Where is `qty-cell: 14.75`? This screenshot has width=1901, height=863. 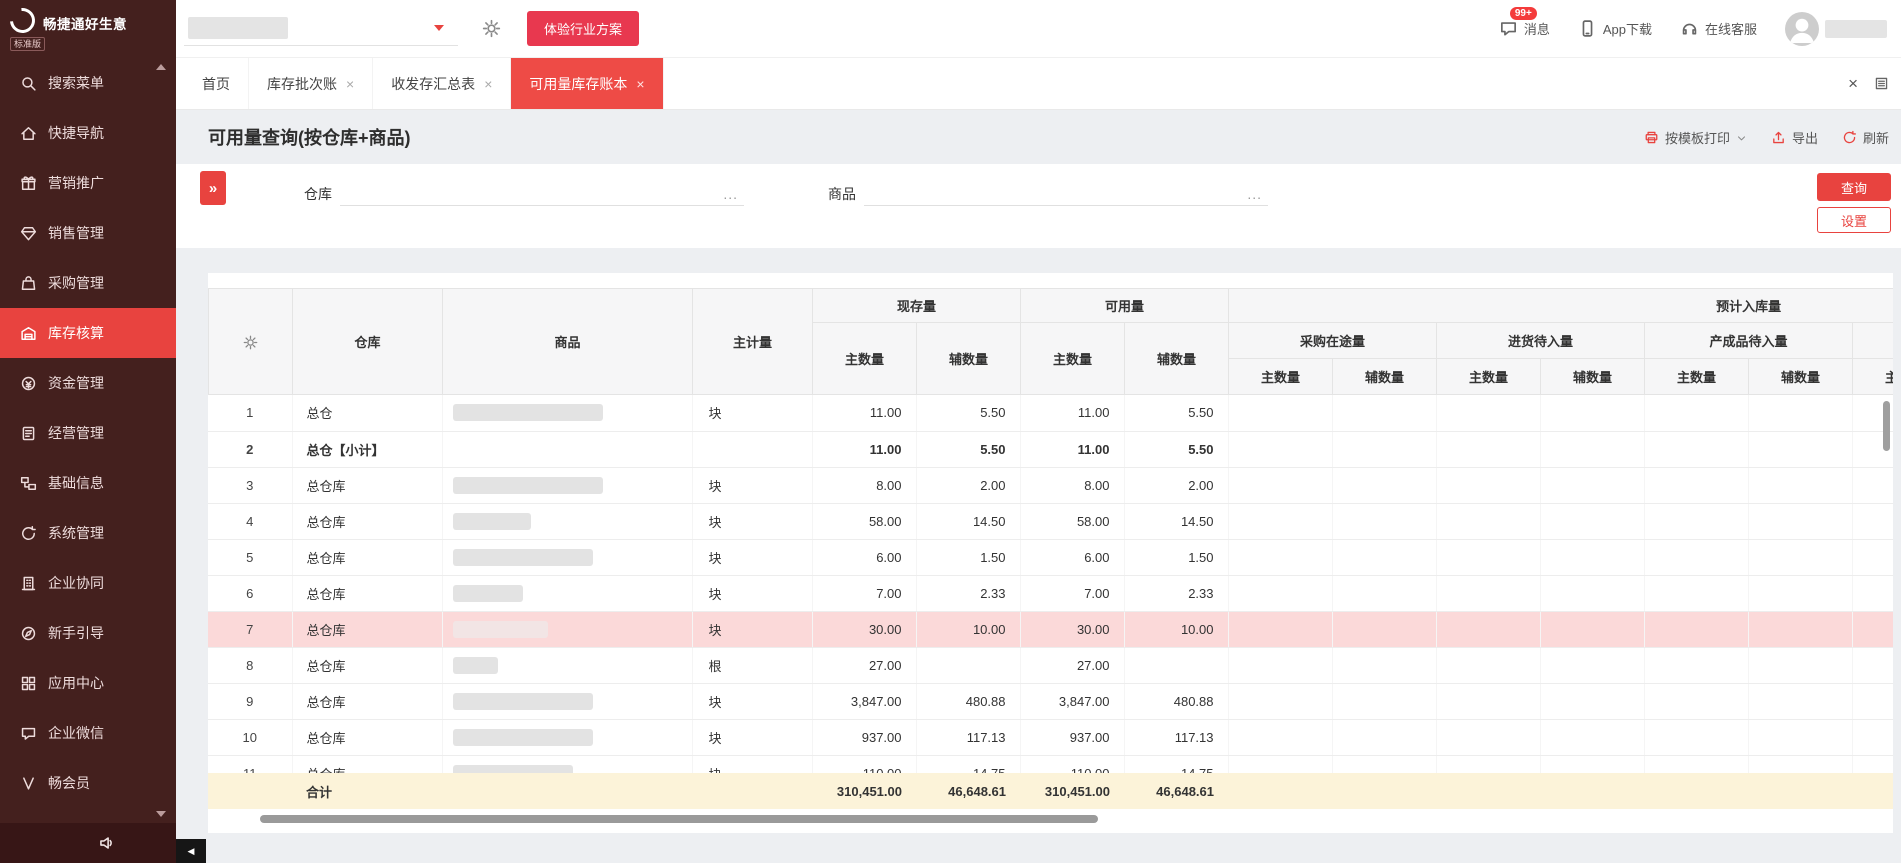 qty-cell: 14.75 is located at coordinates (1176, 764).